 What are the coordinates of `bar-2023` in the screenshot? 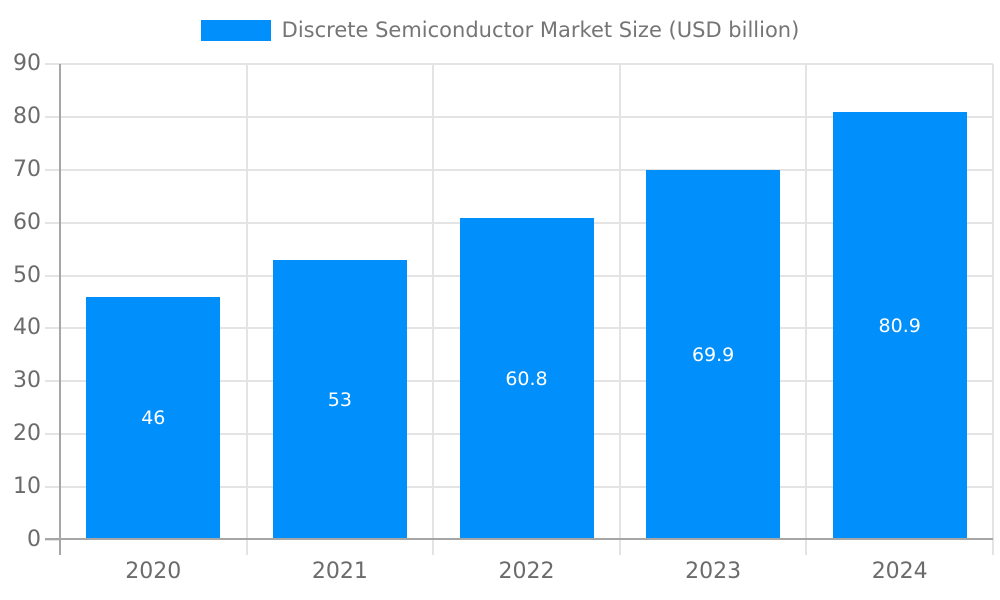 It's located at (713, 355).